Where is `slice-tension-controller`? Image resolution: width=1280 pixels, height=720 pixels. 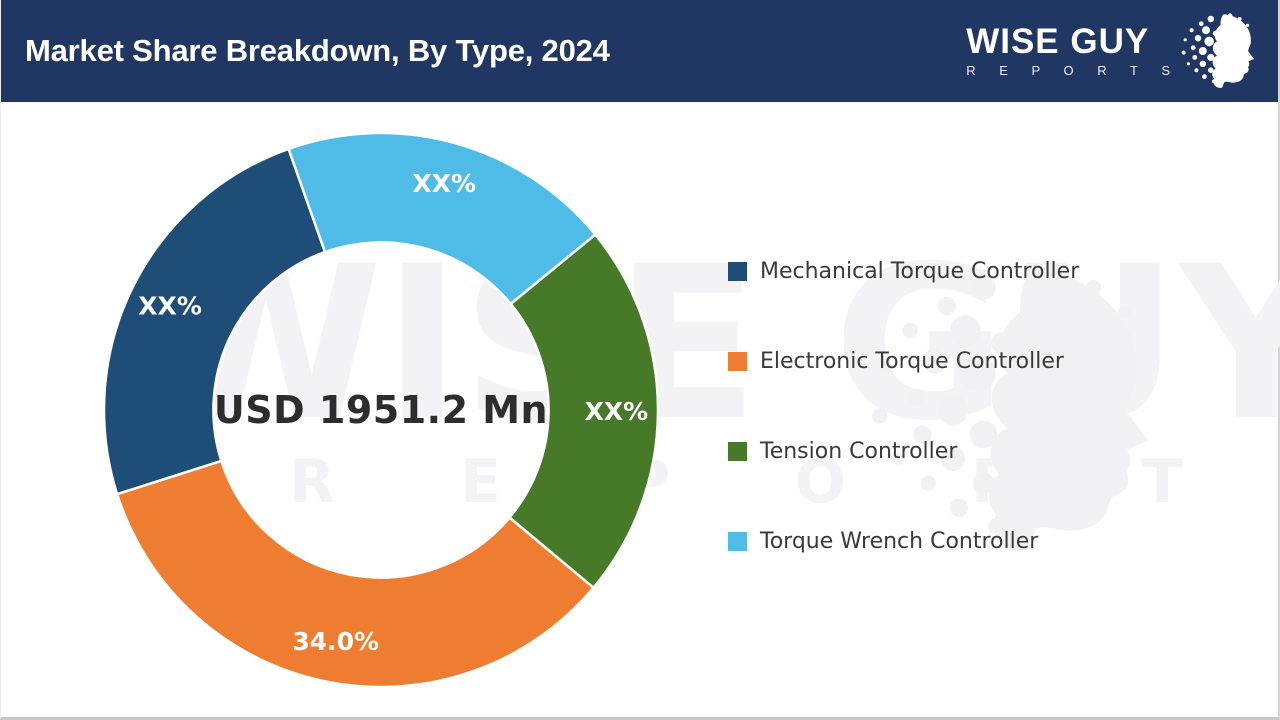
slice-tension-controller is located at coordinates (584, 411).